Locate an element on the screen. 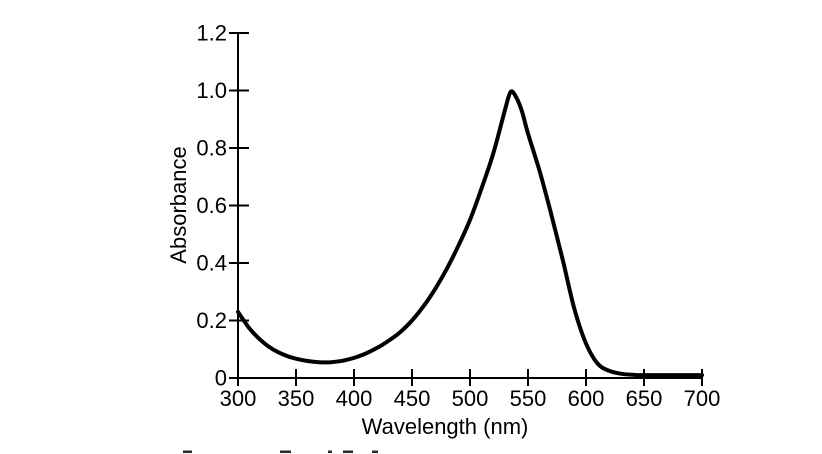 This screenshot has height=454, width=822. x-tick-label: 500 is located at coordinates (470, 398).